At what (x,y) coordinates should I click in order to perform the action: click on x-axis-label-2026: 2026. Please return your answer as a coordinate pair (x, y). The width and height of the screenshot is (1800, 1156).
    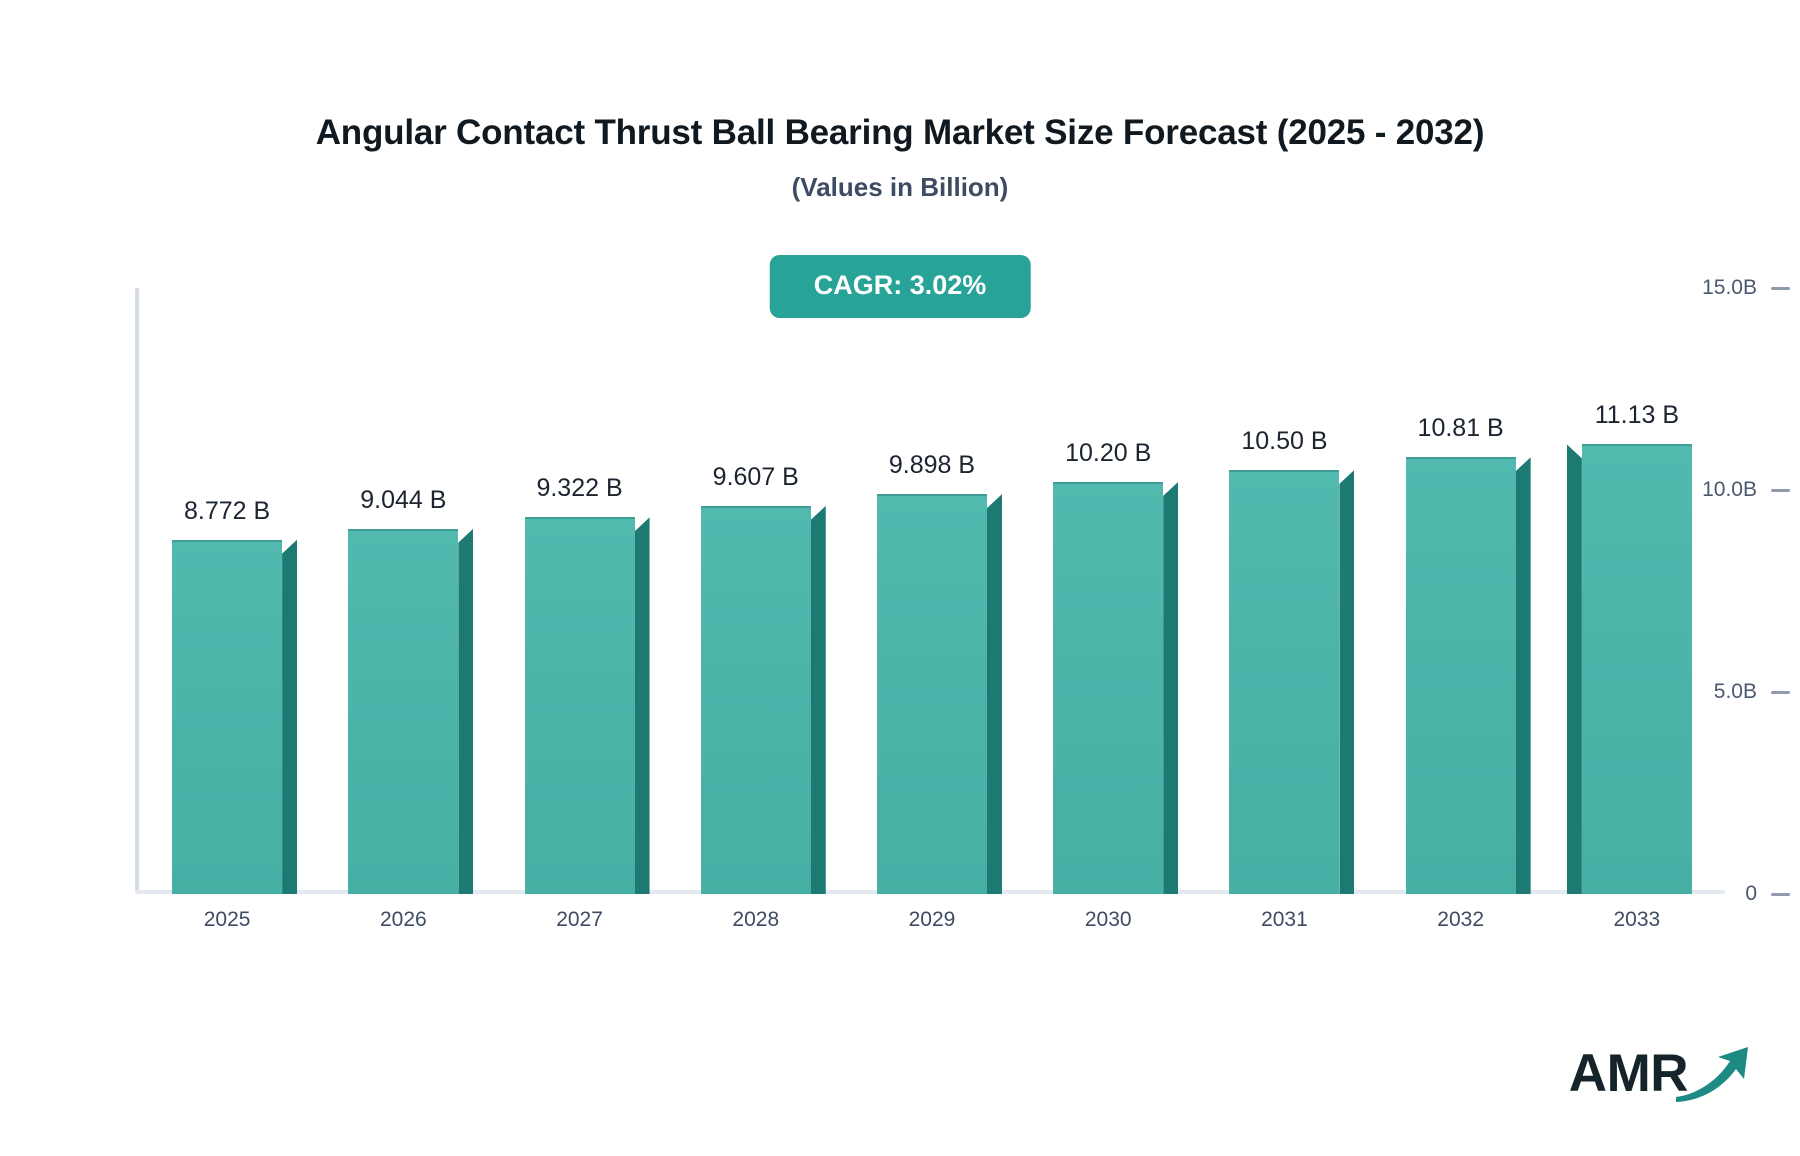
    Looking at the image, I should click on (403, 919).